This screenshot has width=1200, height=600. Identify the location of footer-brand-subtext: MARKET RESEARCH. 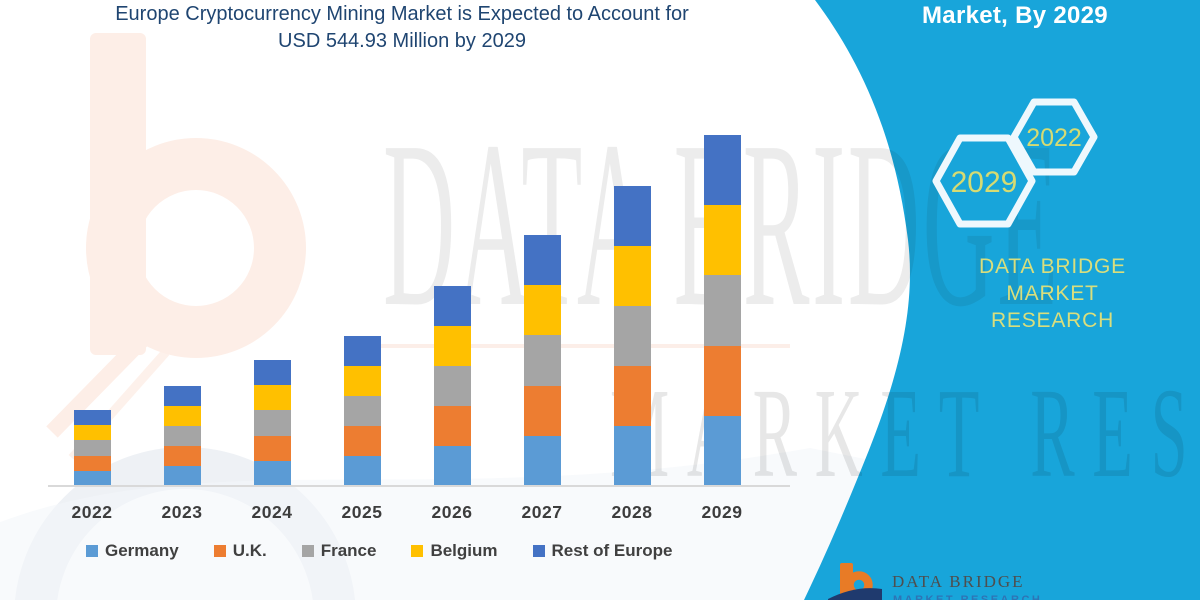
(968, 597).